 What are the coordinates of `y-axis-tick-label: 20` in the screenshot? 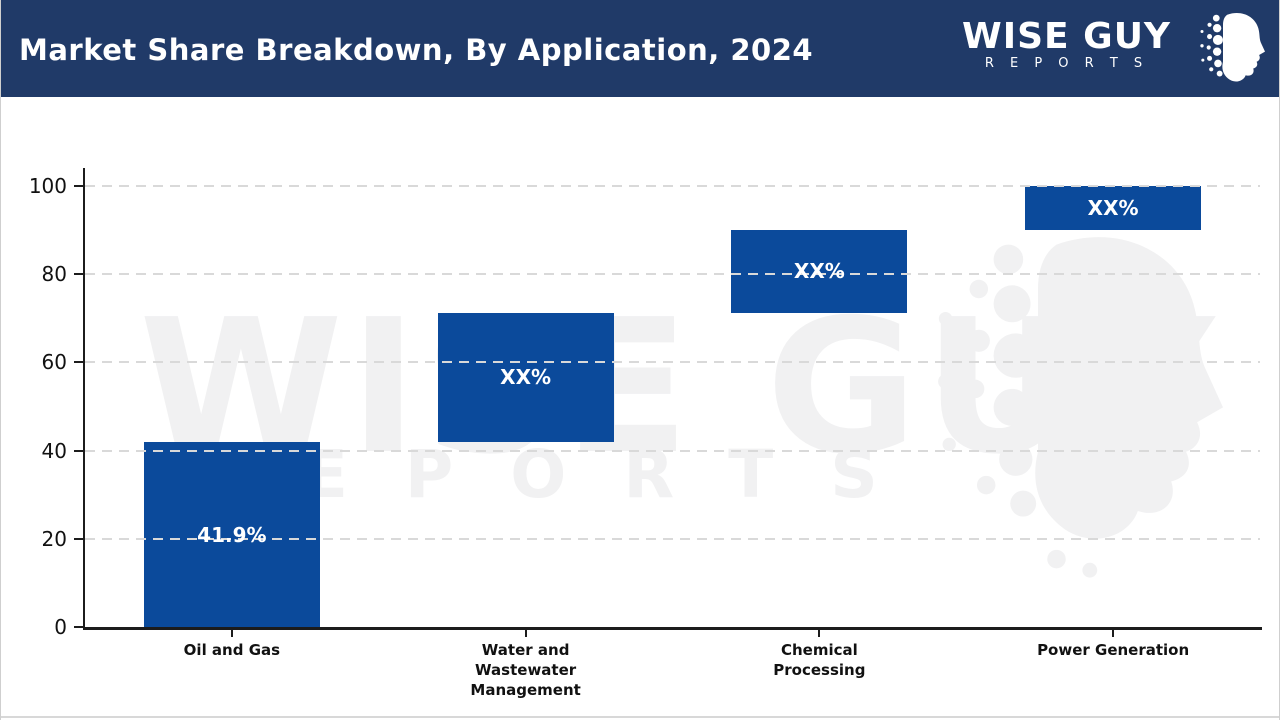 It's located at (54, 538).